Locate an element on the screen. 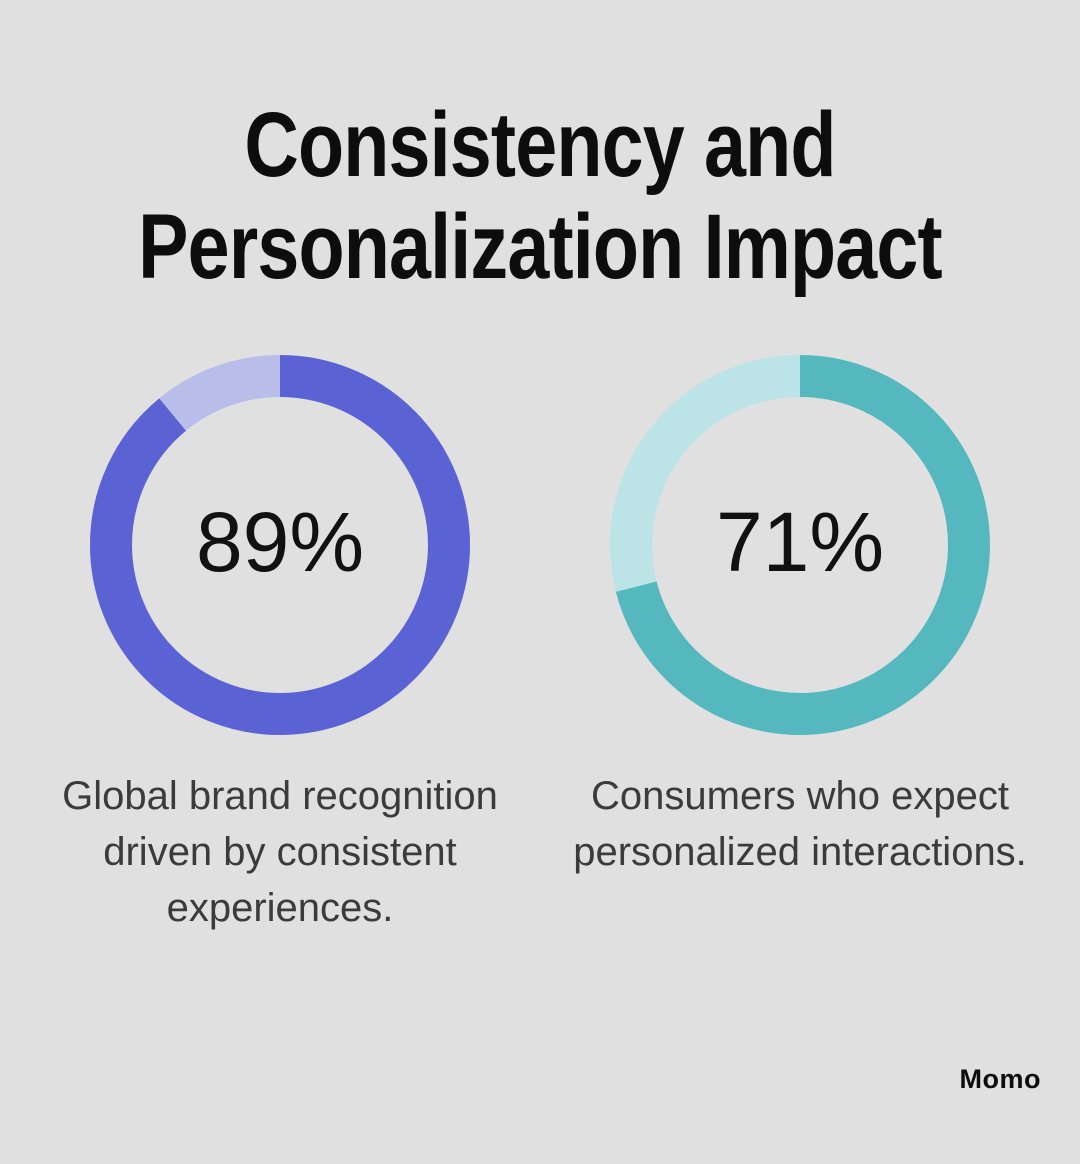 The image size is (1080, 1164). donut-svg-consistency is located at coordinates (280, 545).